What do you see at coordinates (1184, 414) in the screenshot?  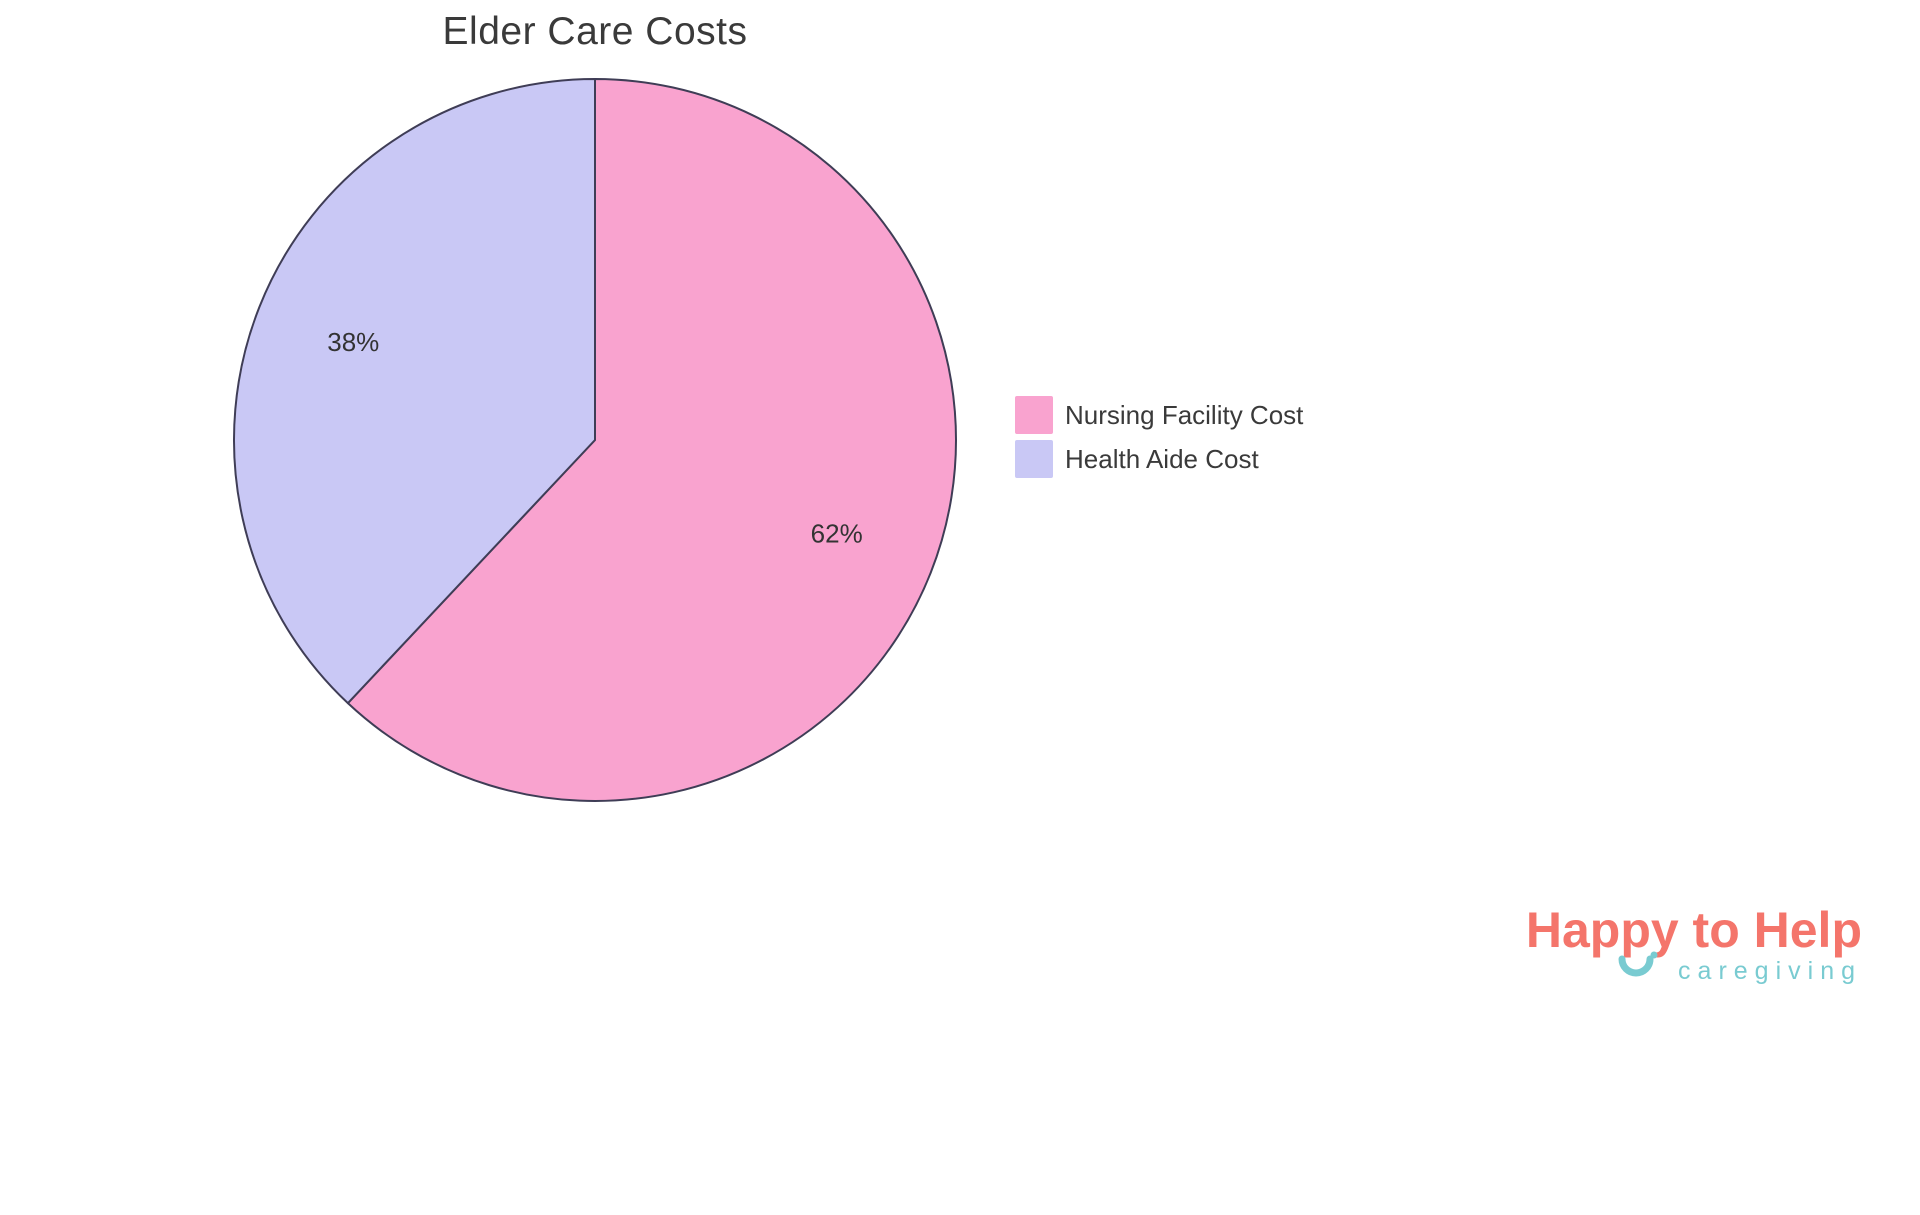 I see `legend-label: Nursing Facility Cost` at bounding box center [1184, 414].